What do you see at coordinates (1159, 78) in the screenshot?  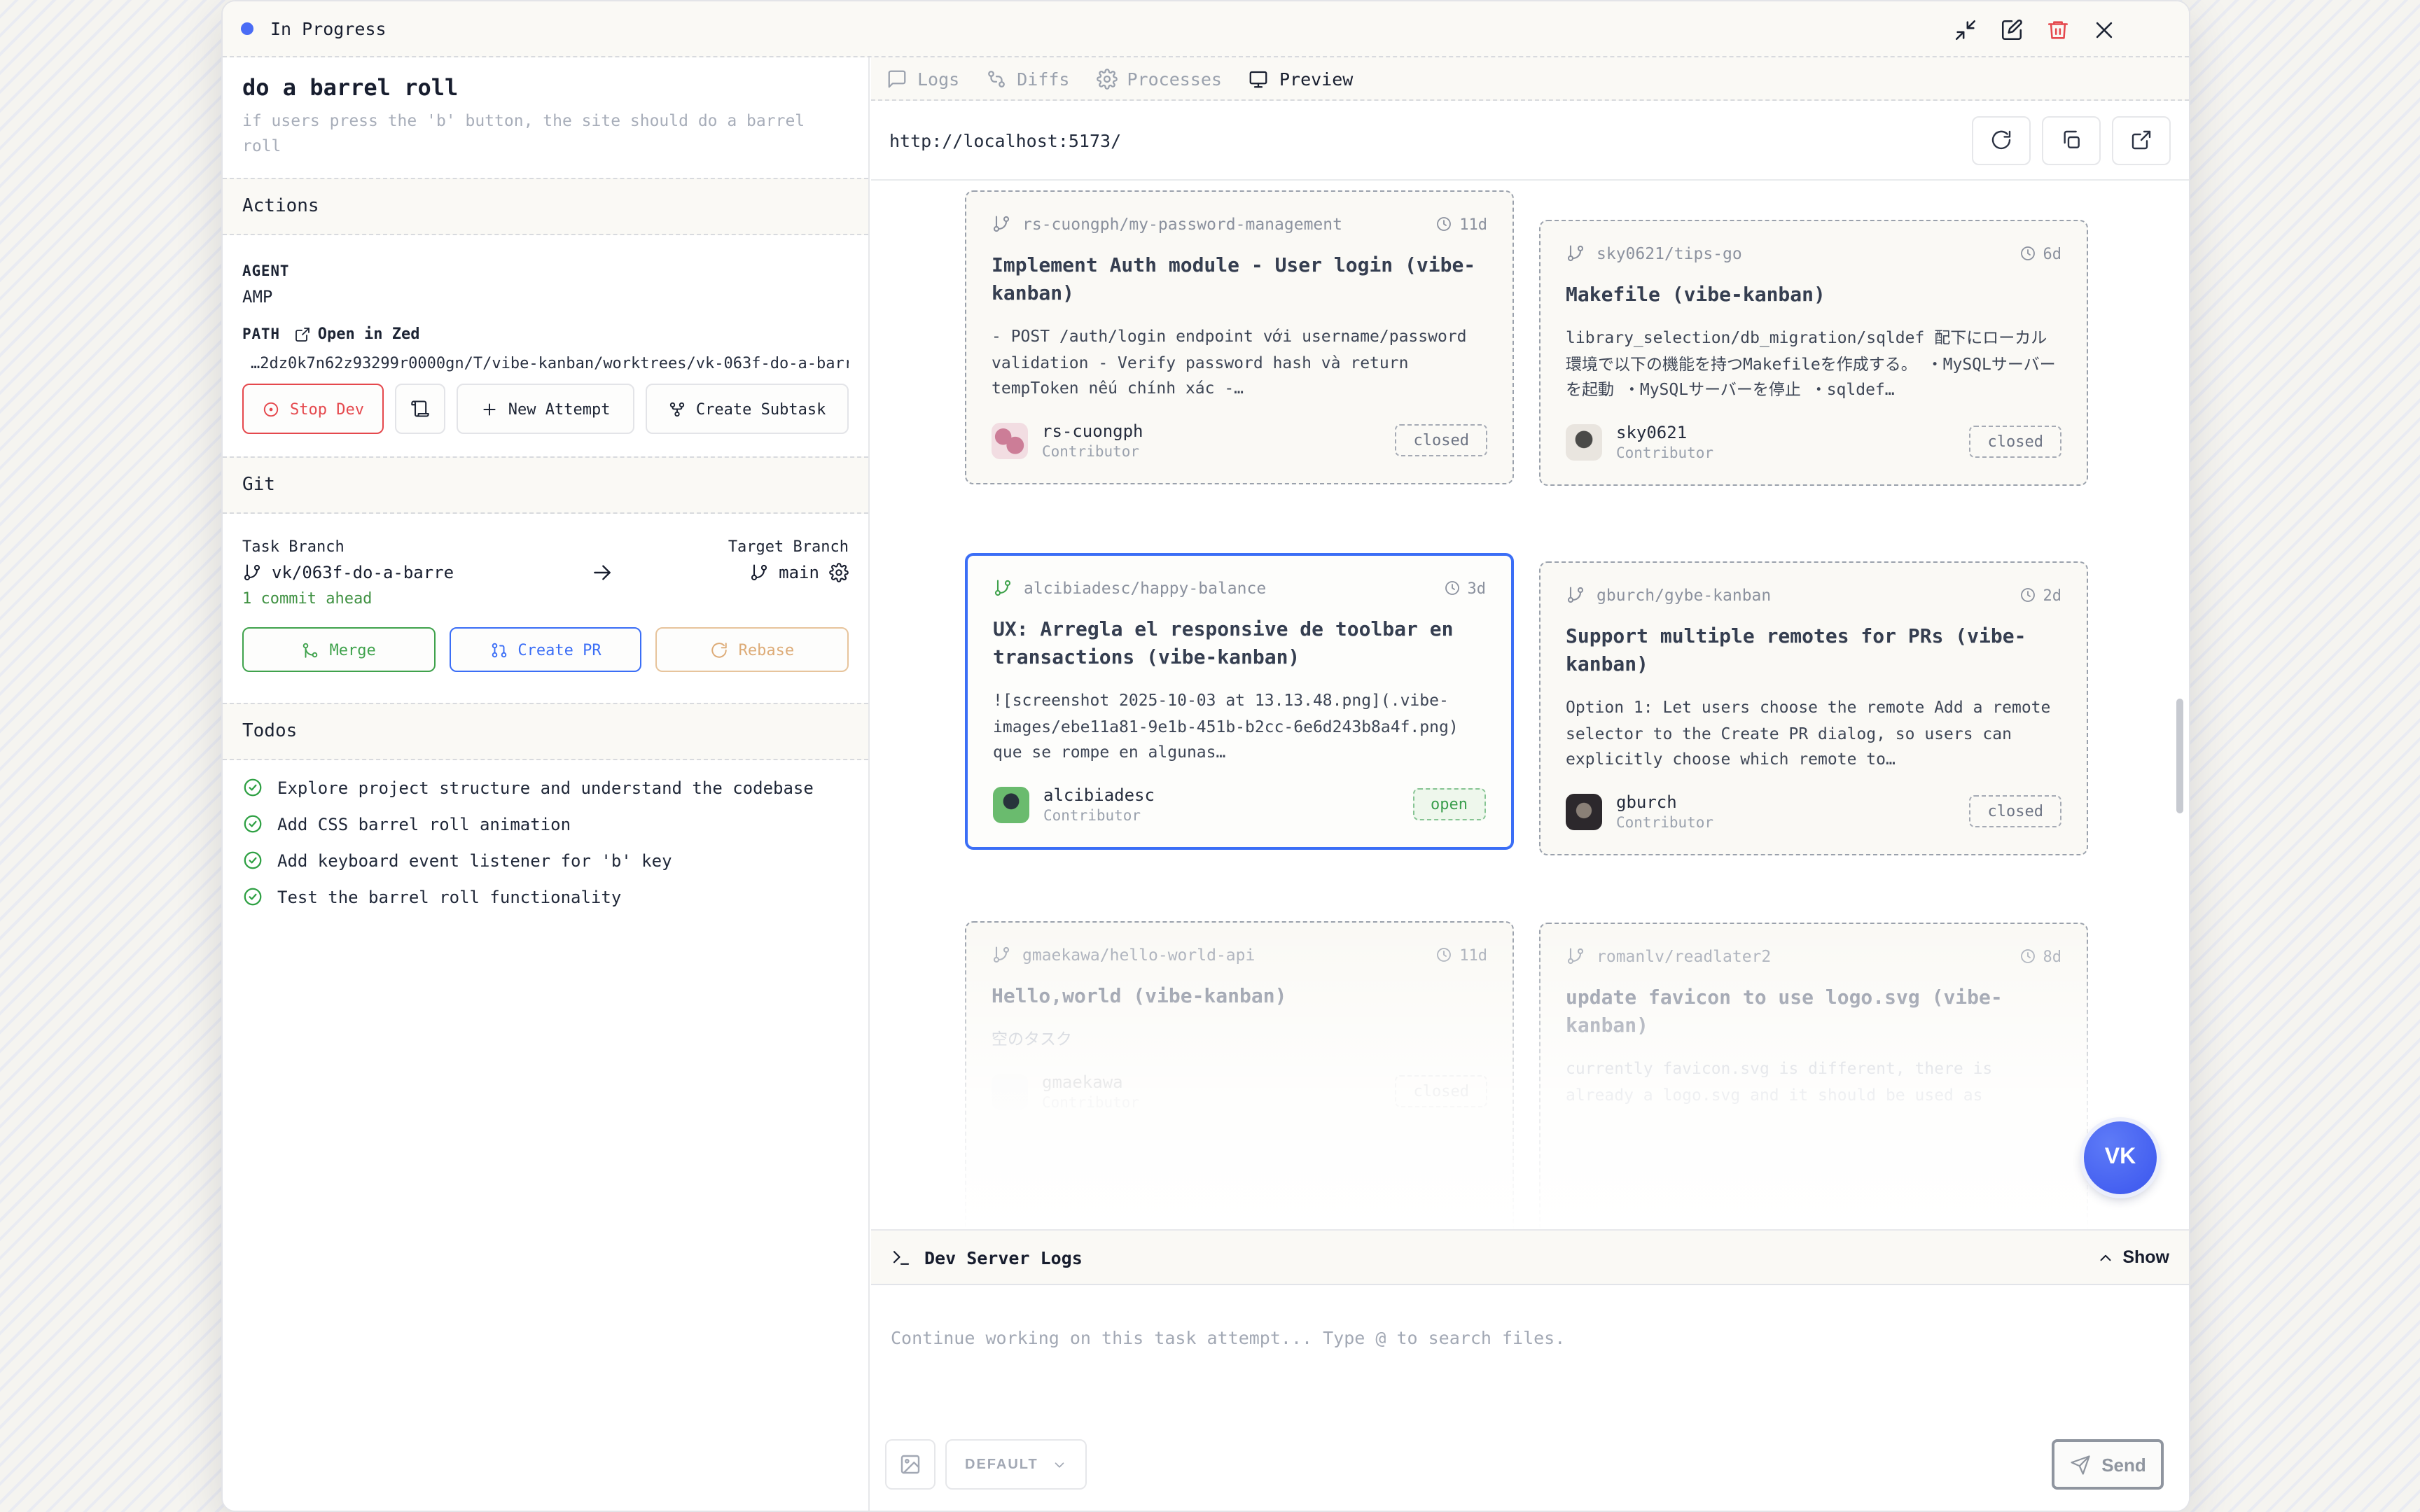 I see `tab-processes: Processes` at bounding box center [1159, 78].